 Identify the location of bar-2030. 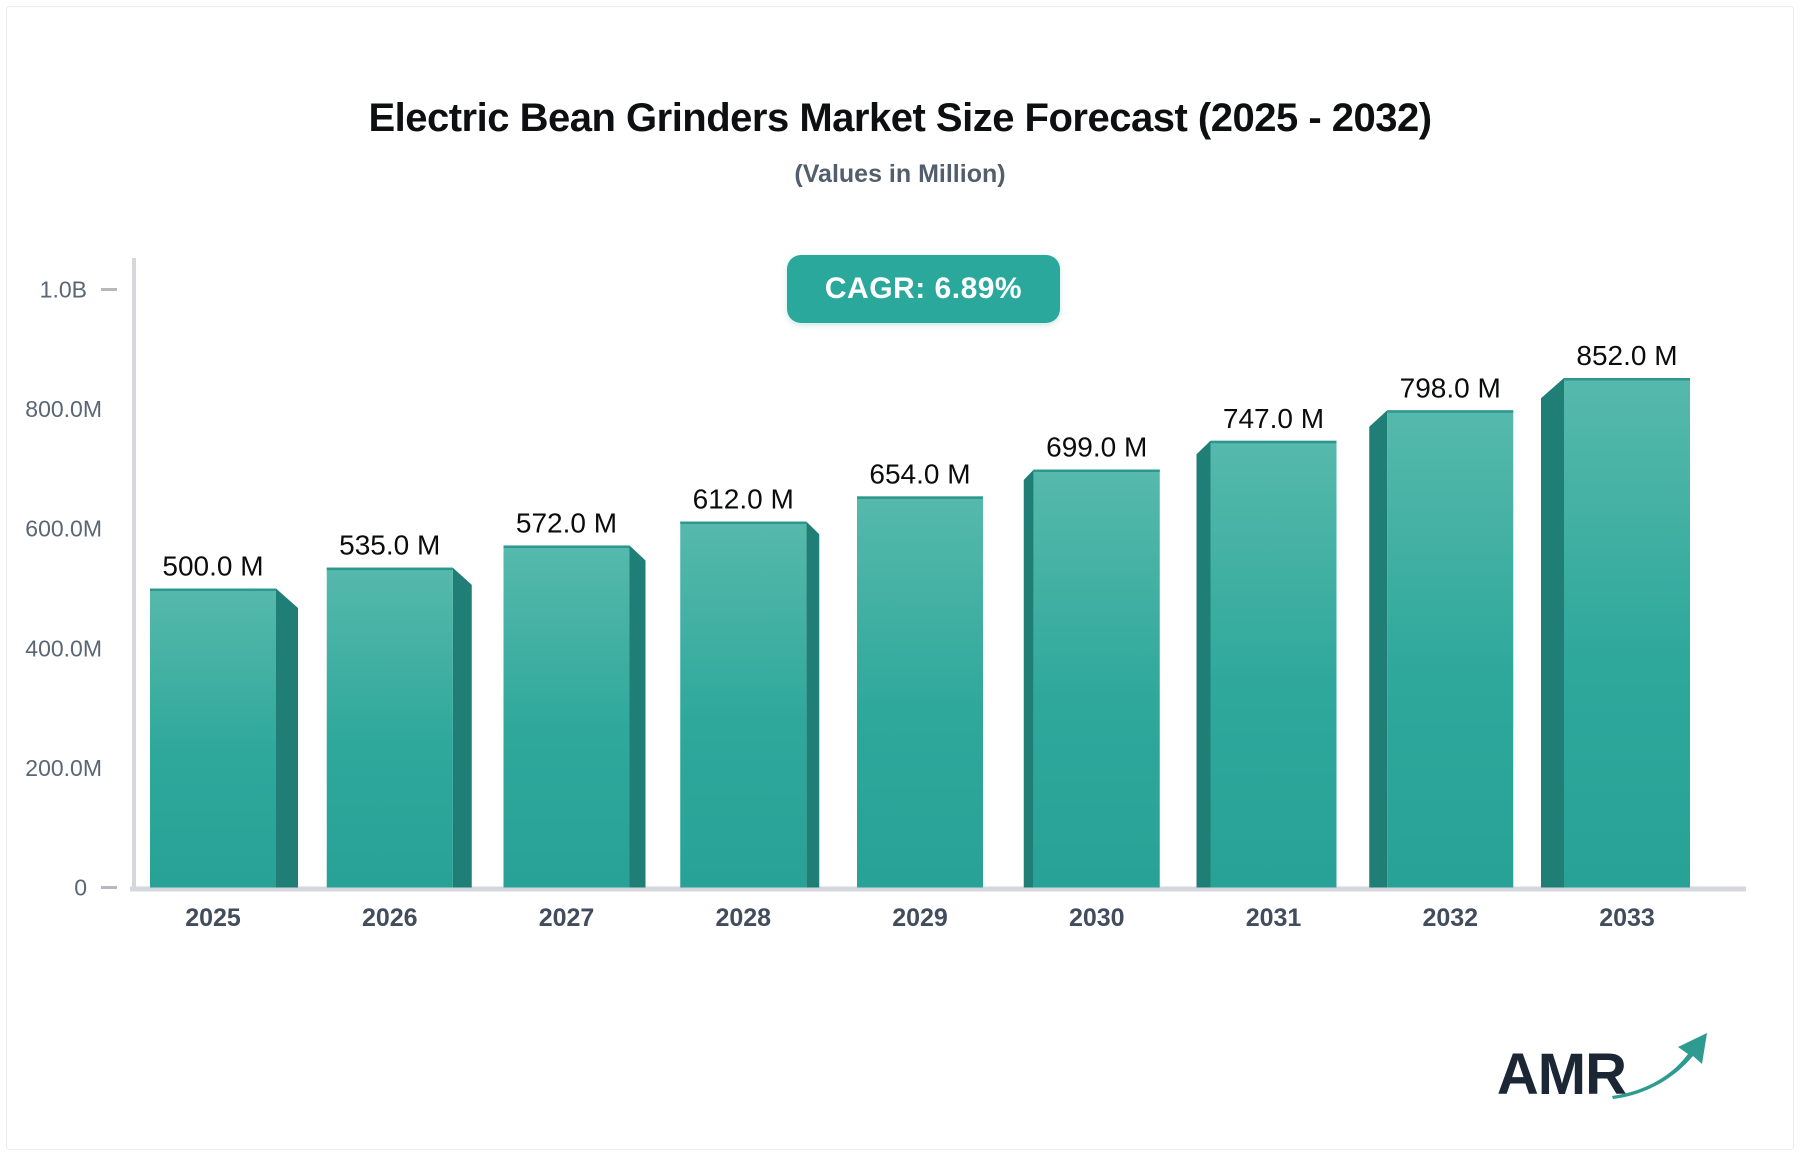
(1096, 678).